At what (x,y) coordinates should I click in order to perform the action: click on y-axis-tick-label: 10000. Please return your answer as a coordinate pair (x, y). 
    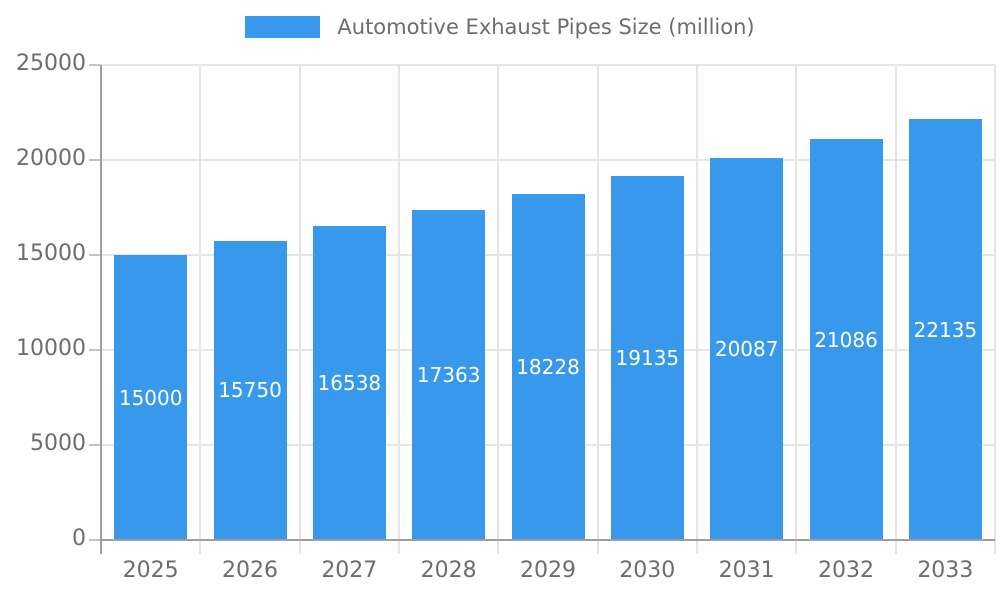
    Looking at the image, I should click on (51, 348).